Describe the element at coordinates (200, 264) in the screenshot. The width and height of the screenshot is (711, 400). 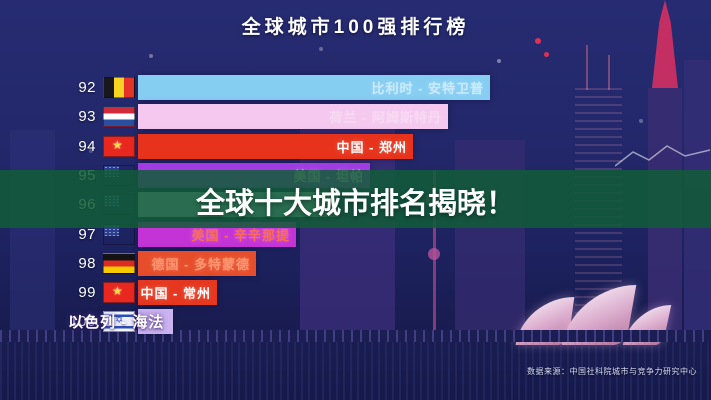
I see `city-label: 德国 - 多特蒙德` at that location.